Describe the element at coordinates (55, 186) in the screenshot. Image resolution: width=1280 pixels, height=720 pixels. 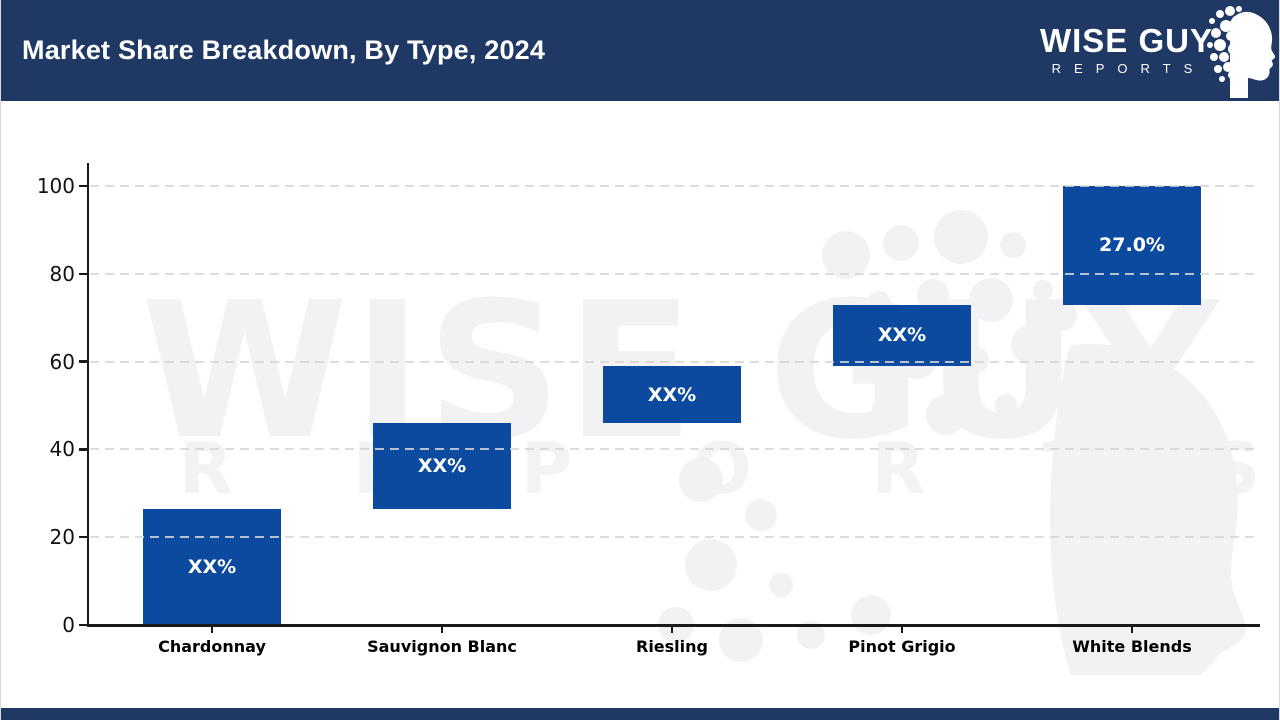
I see `y-tick-label-100: 100` at that location.